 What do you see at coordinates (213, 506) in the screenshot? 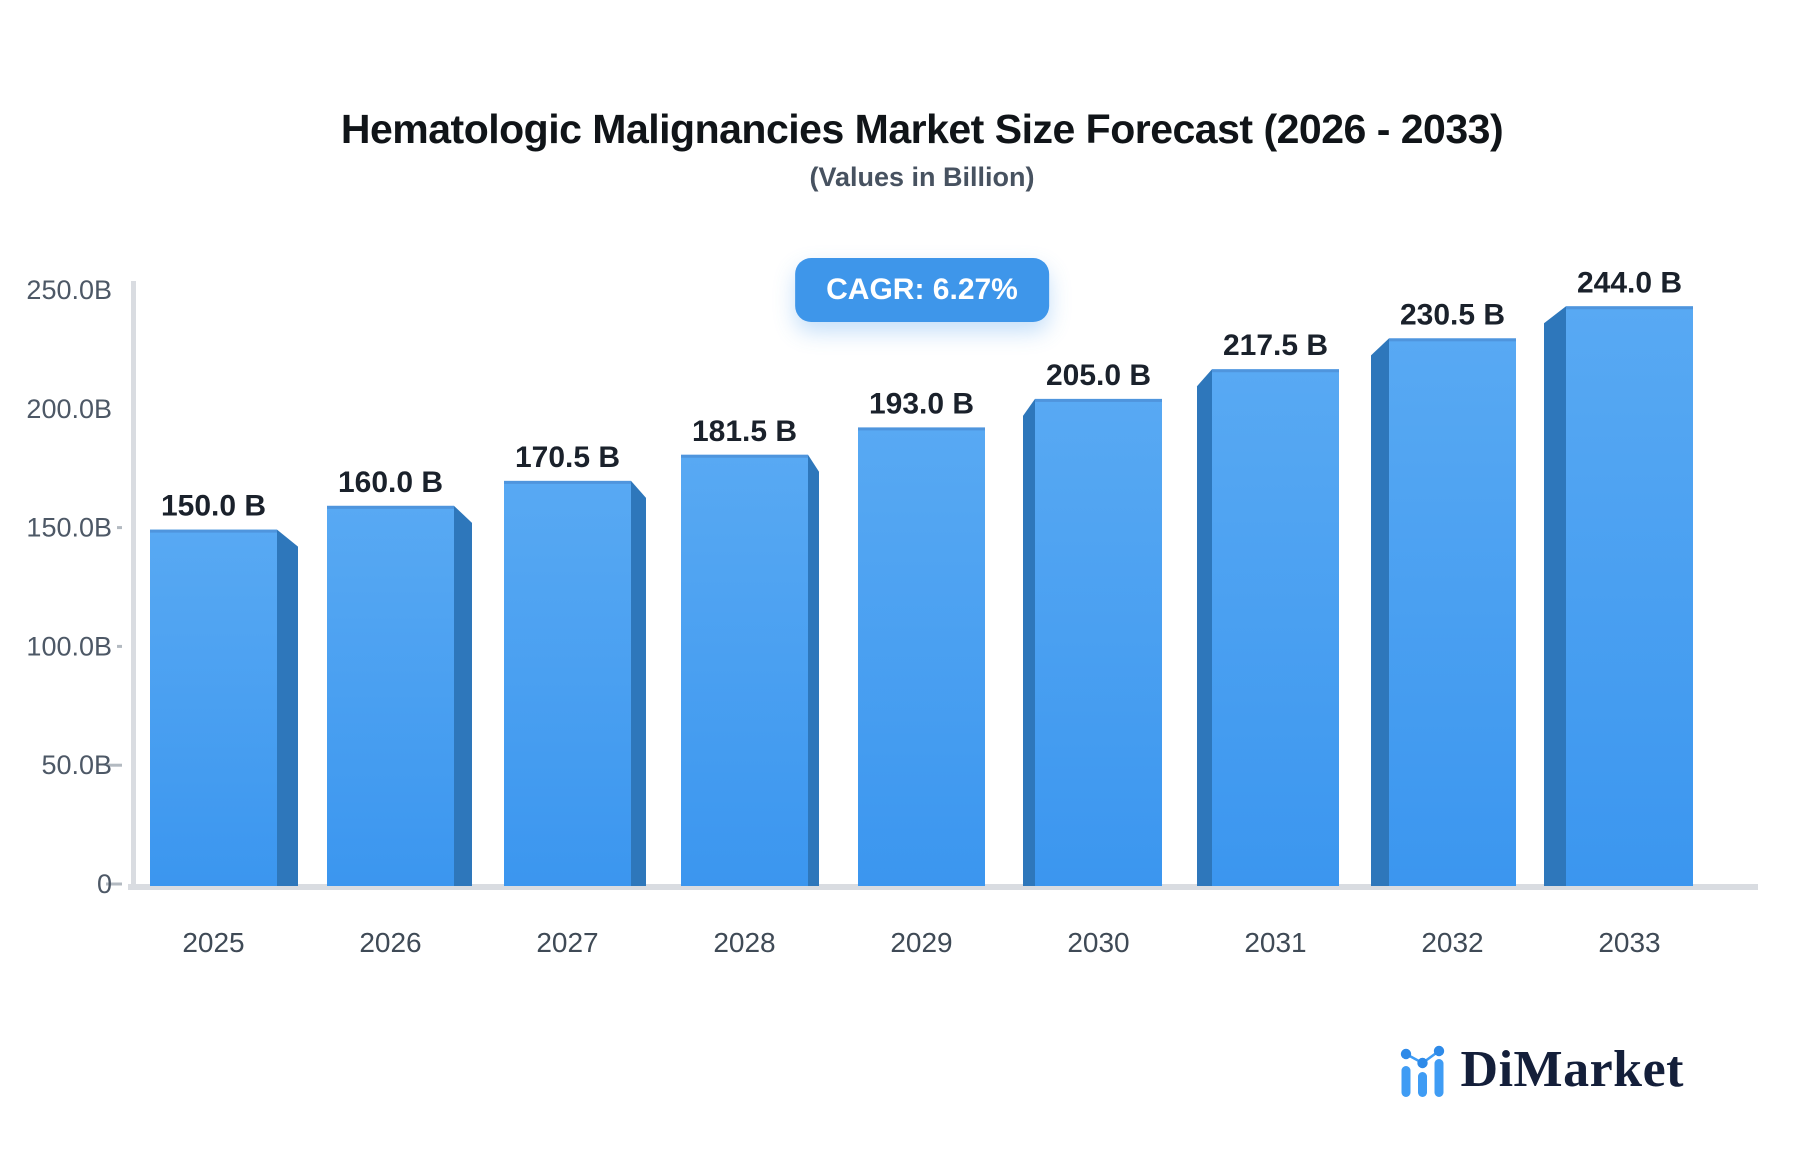
I see `bar-value-label: 150.0 B` at bounding box center [213, 506].